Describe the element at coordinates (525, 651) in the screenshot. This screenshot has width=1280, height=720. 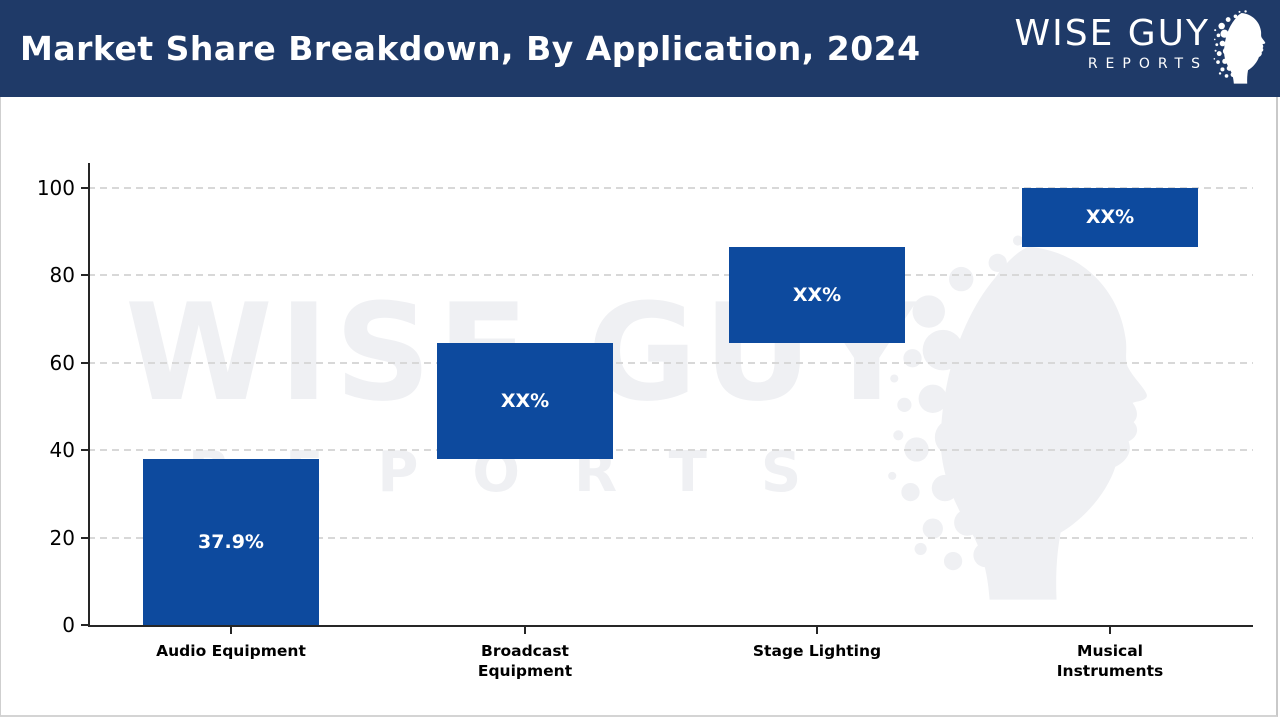
I see `category-label-line: Broadcast` at that location.